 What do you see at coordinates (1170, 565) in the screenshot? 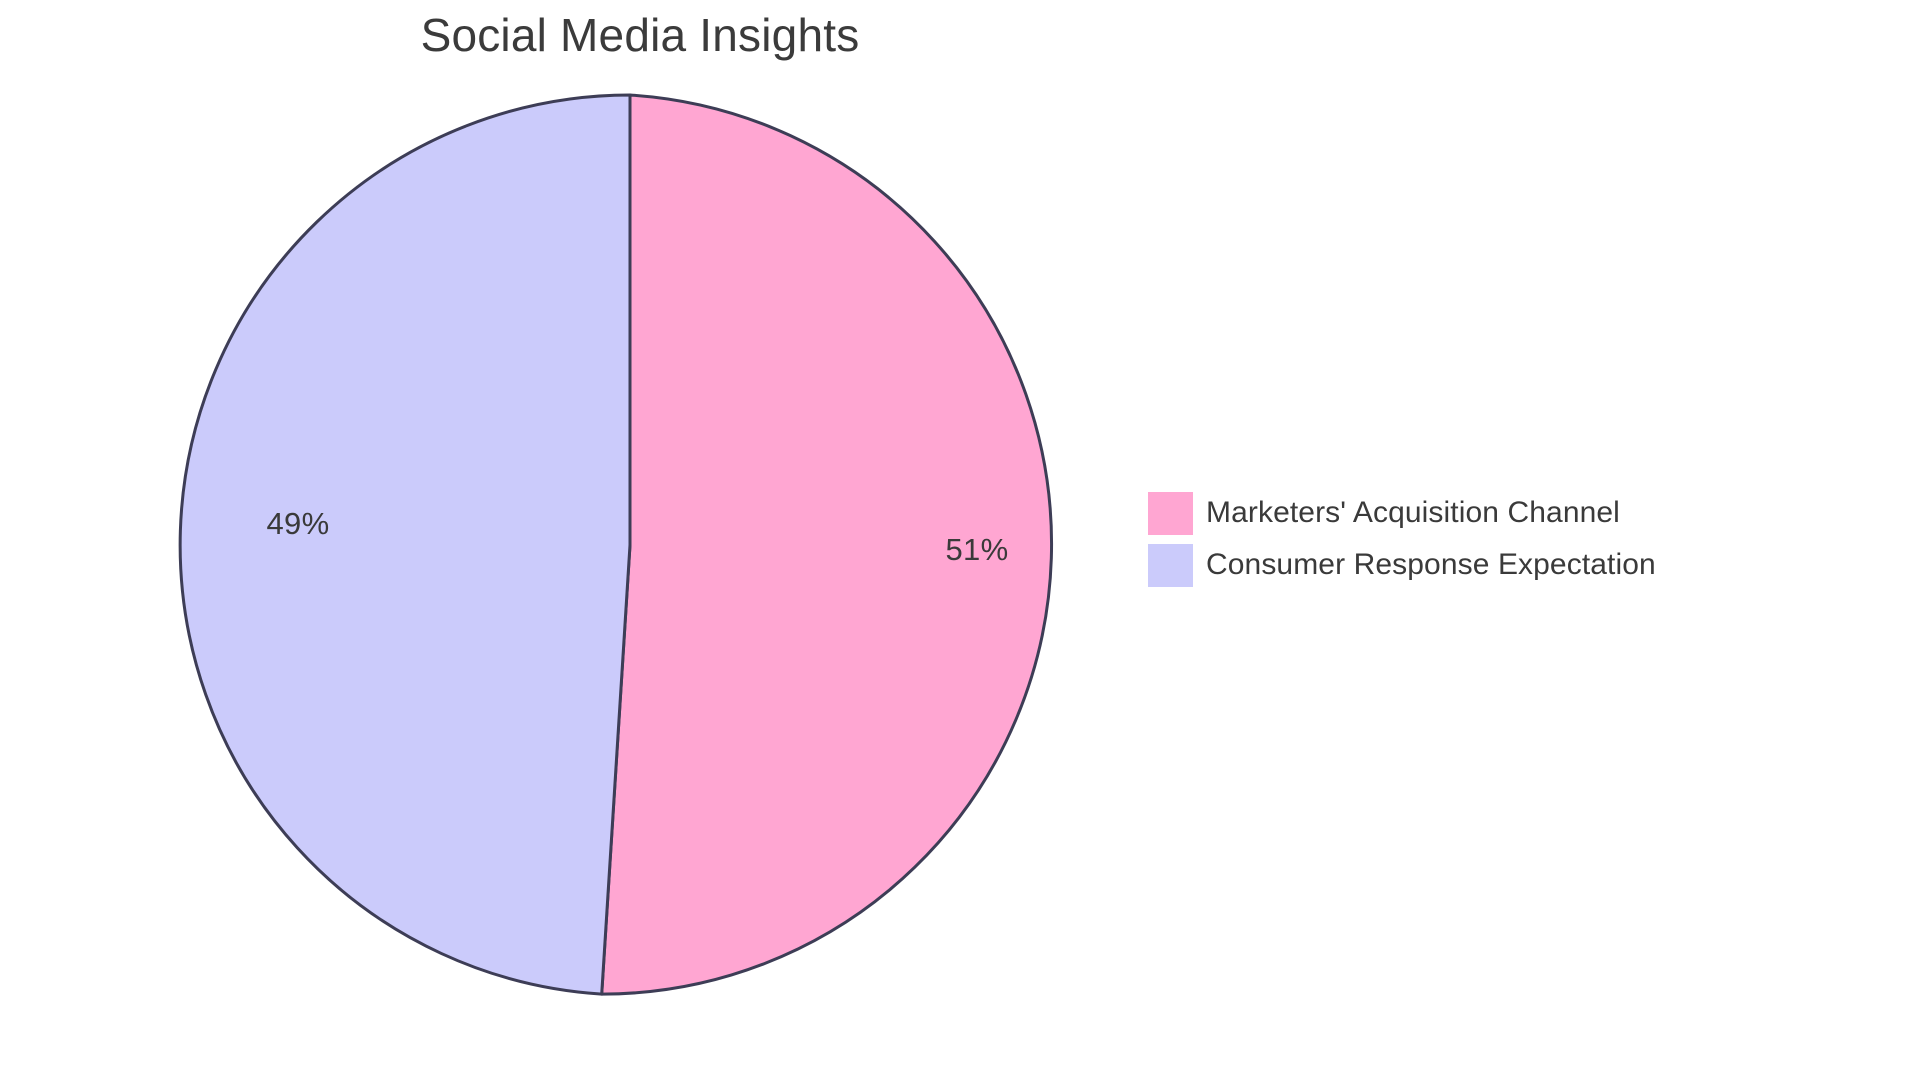
I see `legend-swatch-lavender` at bounding box center [1170, 565].